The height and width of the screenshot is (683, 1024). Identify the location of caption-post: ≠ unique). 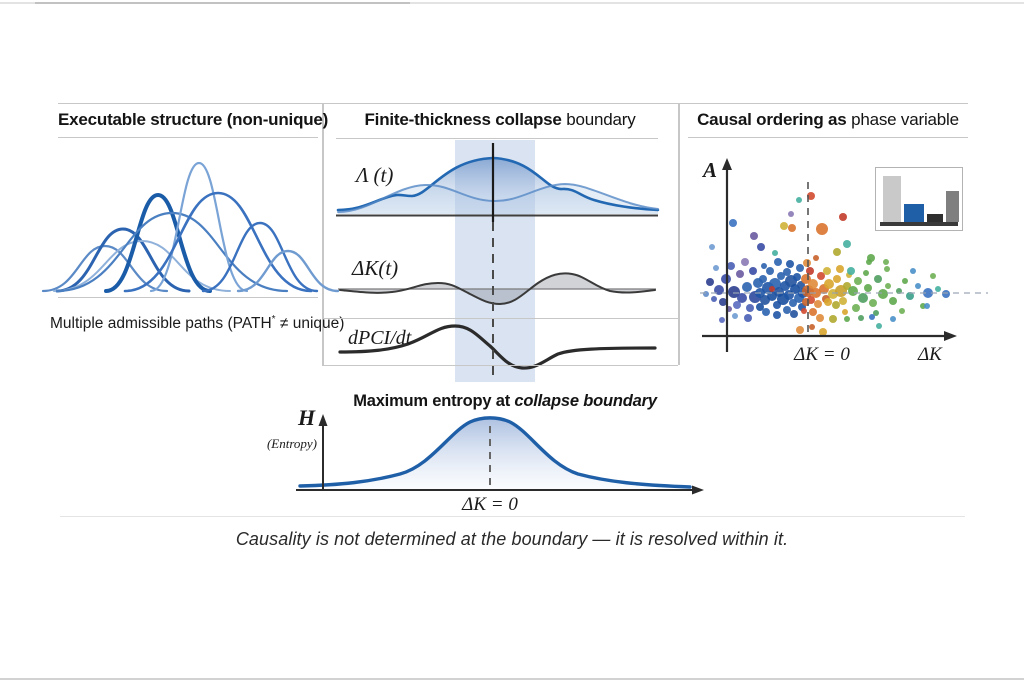
(310, 324).